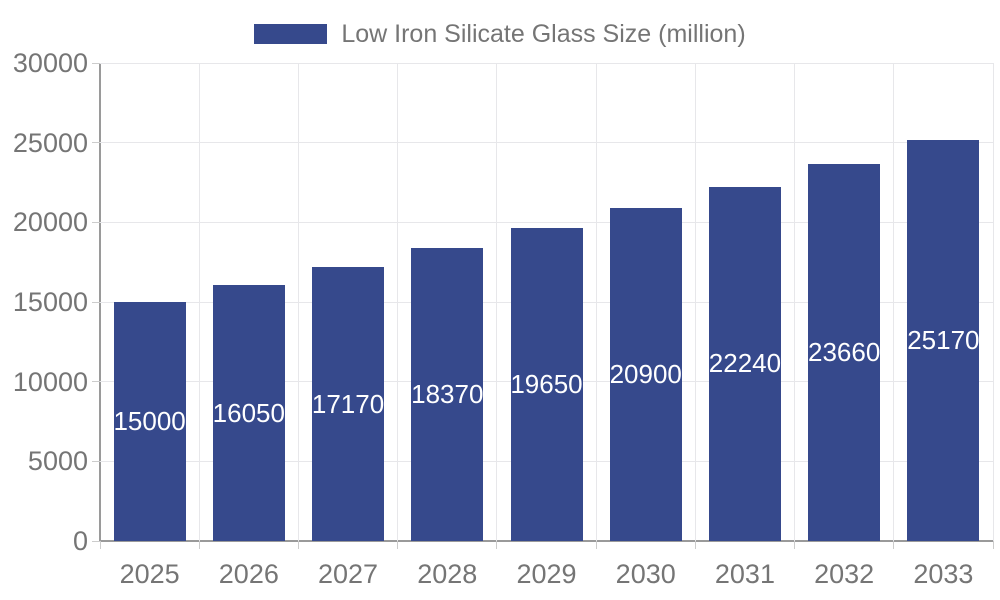 This screenshot has height=600, width=1000. I want to click on bar-2027: 17170, so click(348, 404).